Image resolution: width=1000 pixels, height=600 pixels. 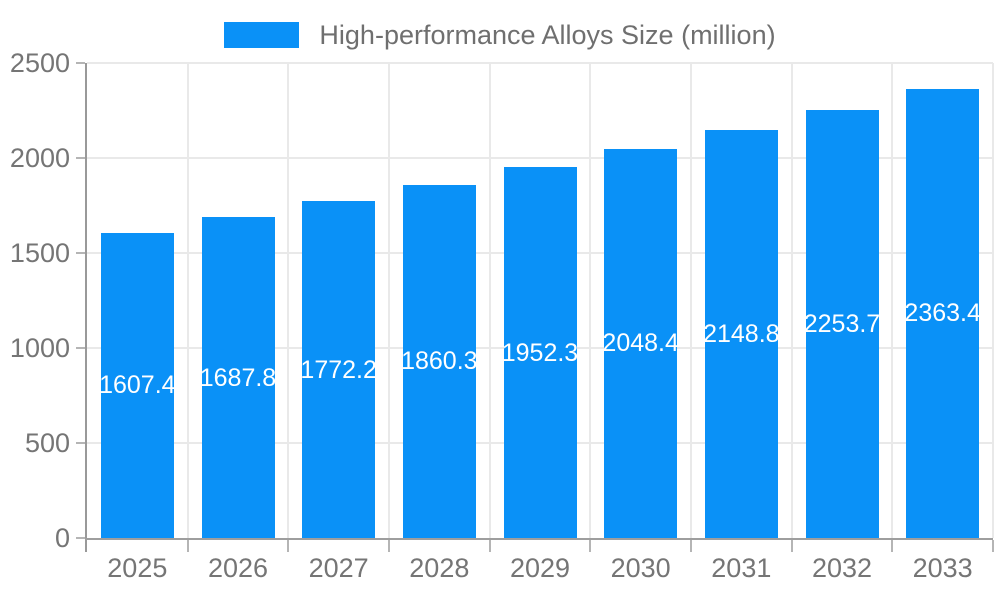 What do you see at coordinates (62, 538) in the screenshot?
I see `y-axis-tick-label: 0` at bounding box center [62, 538].